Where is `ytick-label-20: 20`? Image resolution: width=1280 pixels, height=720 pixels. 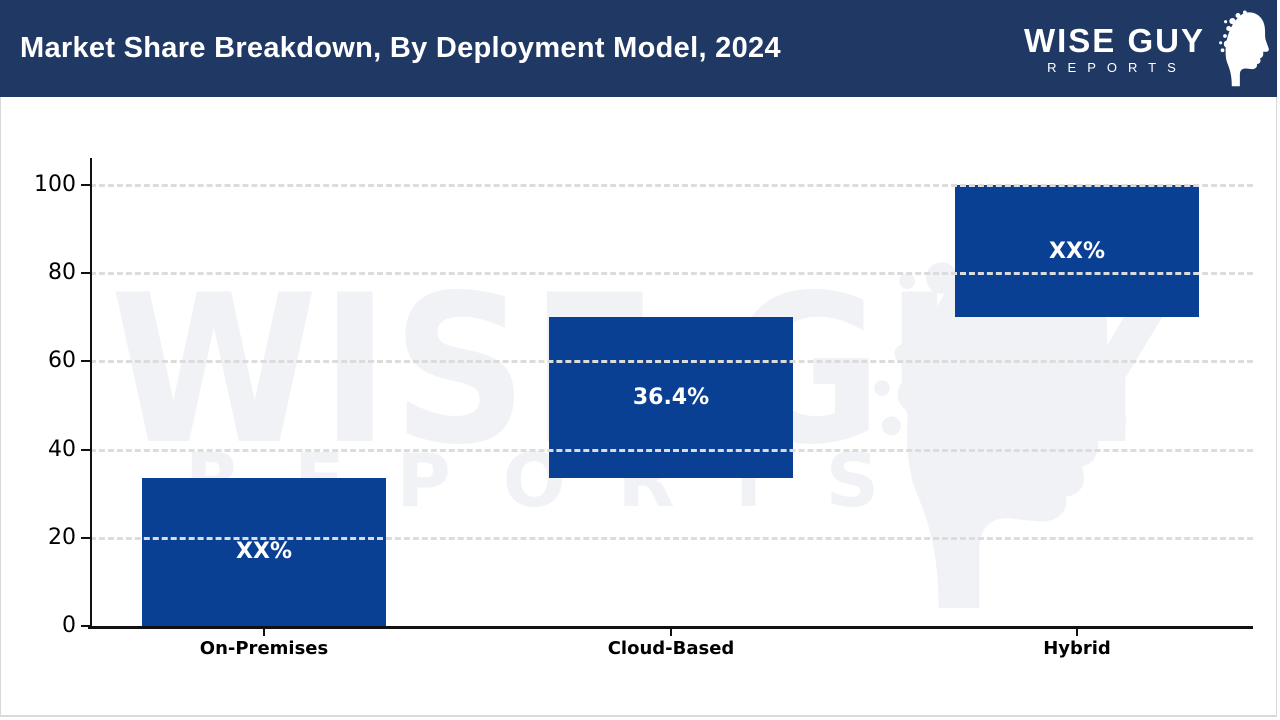
ytick-label-20: 20 is located at coordinates (62, 537).